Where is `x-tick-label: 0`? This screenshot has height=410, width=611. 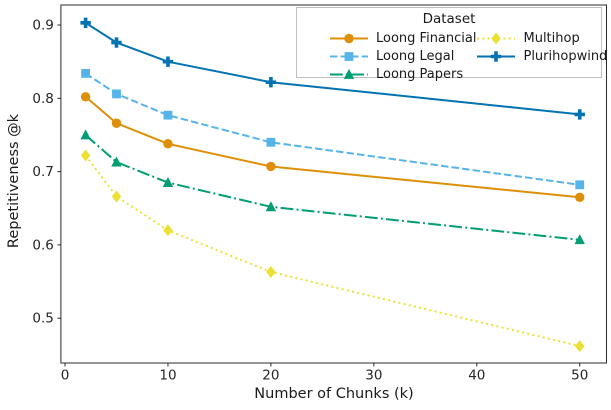
x-tick-label: 0 is located at coordinates (65, 376).